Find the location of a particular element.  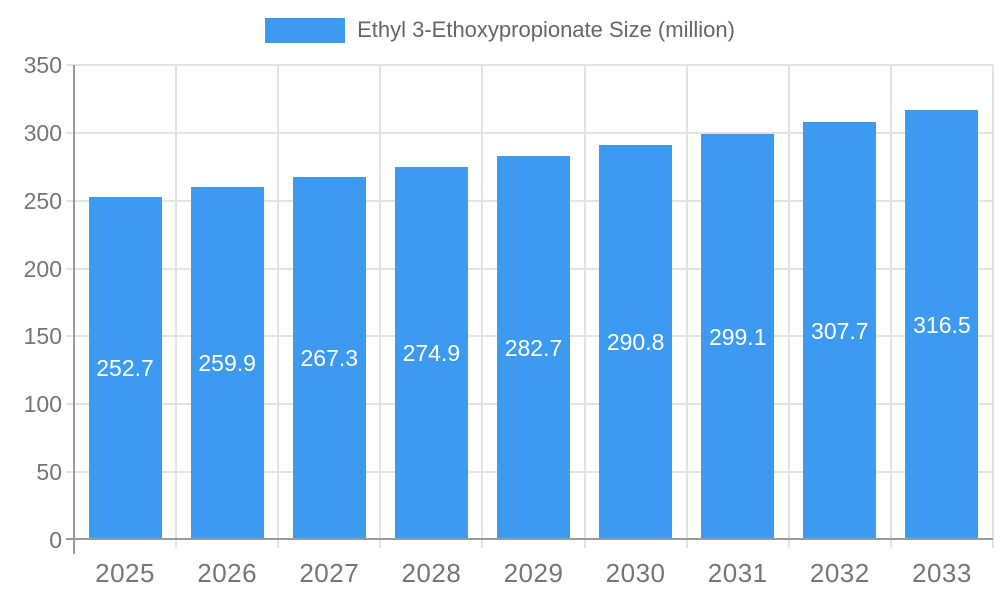

y-tick-label-250: 250 is located at coordinates (42, 200).